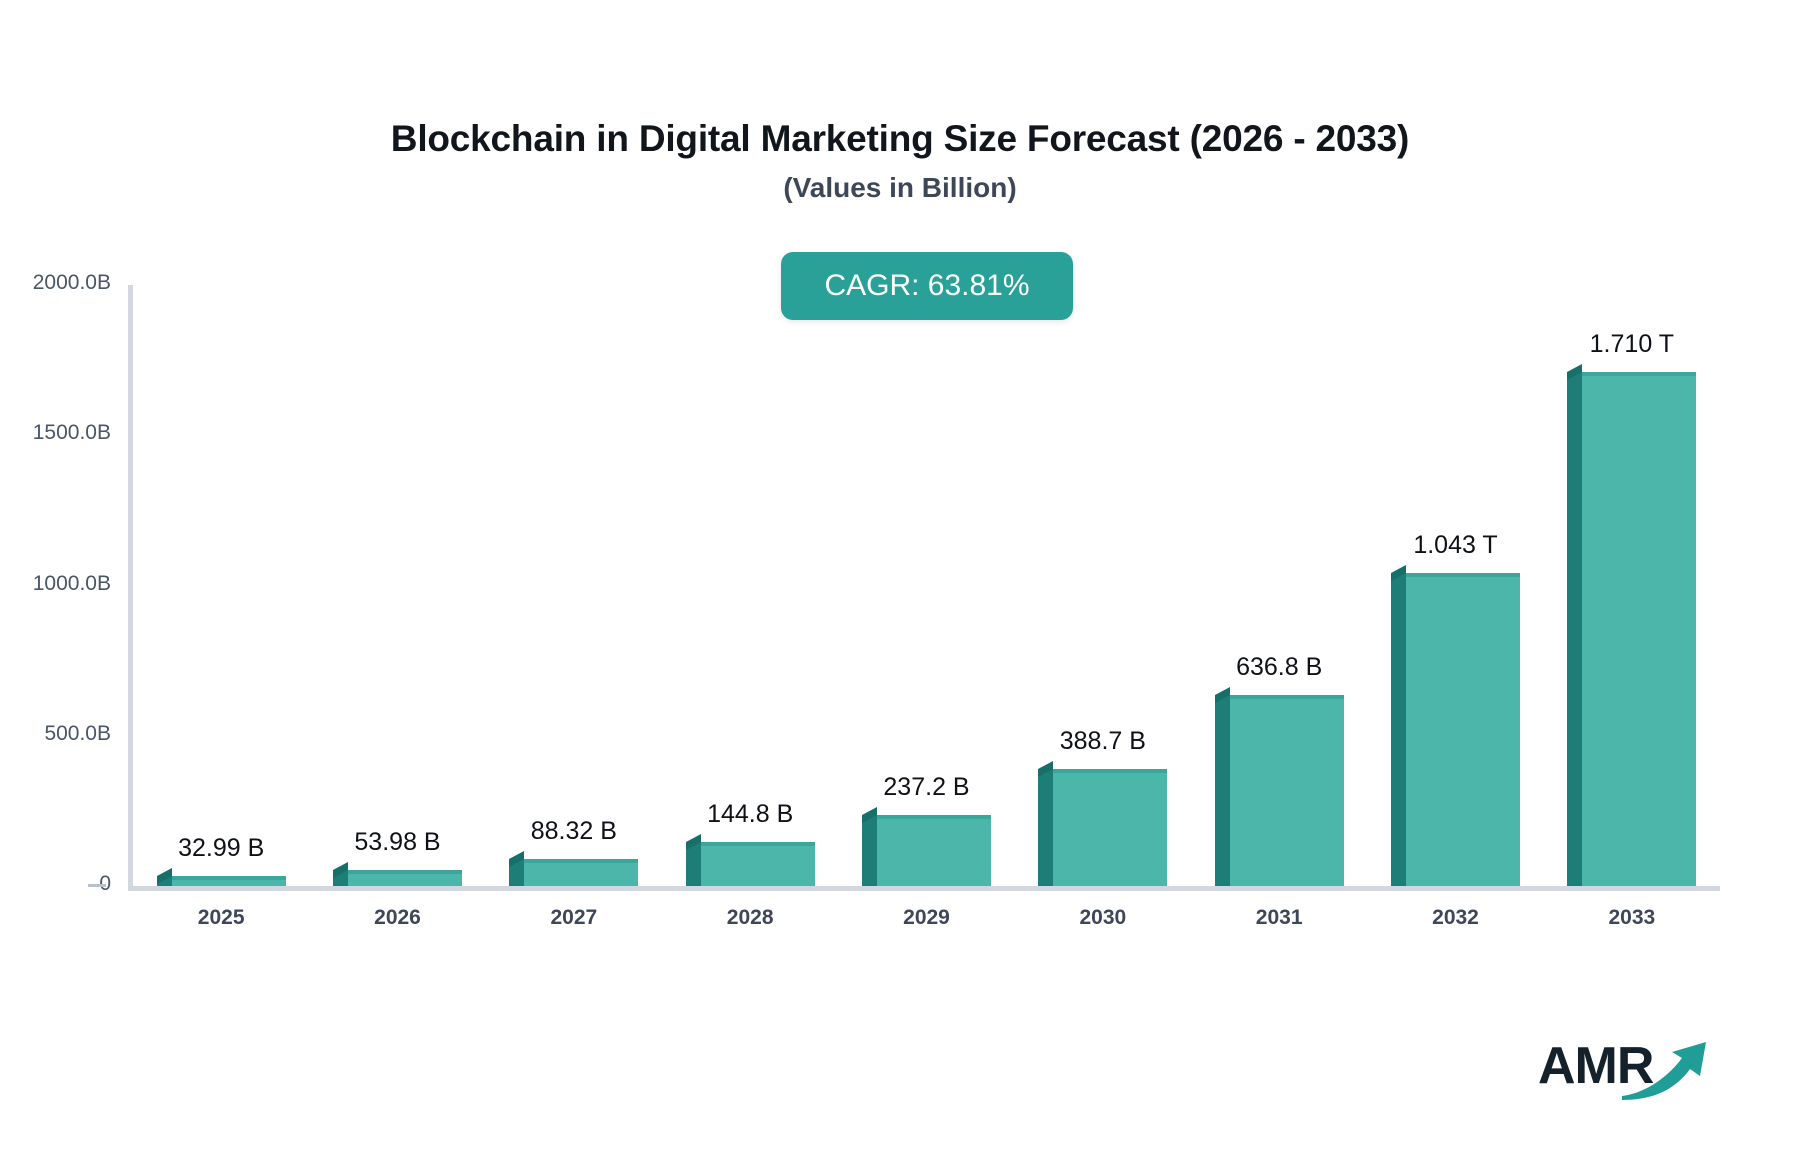  I want to click on bar-value-label: 88.32 B, so click(573, 831).